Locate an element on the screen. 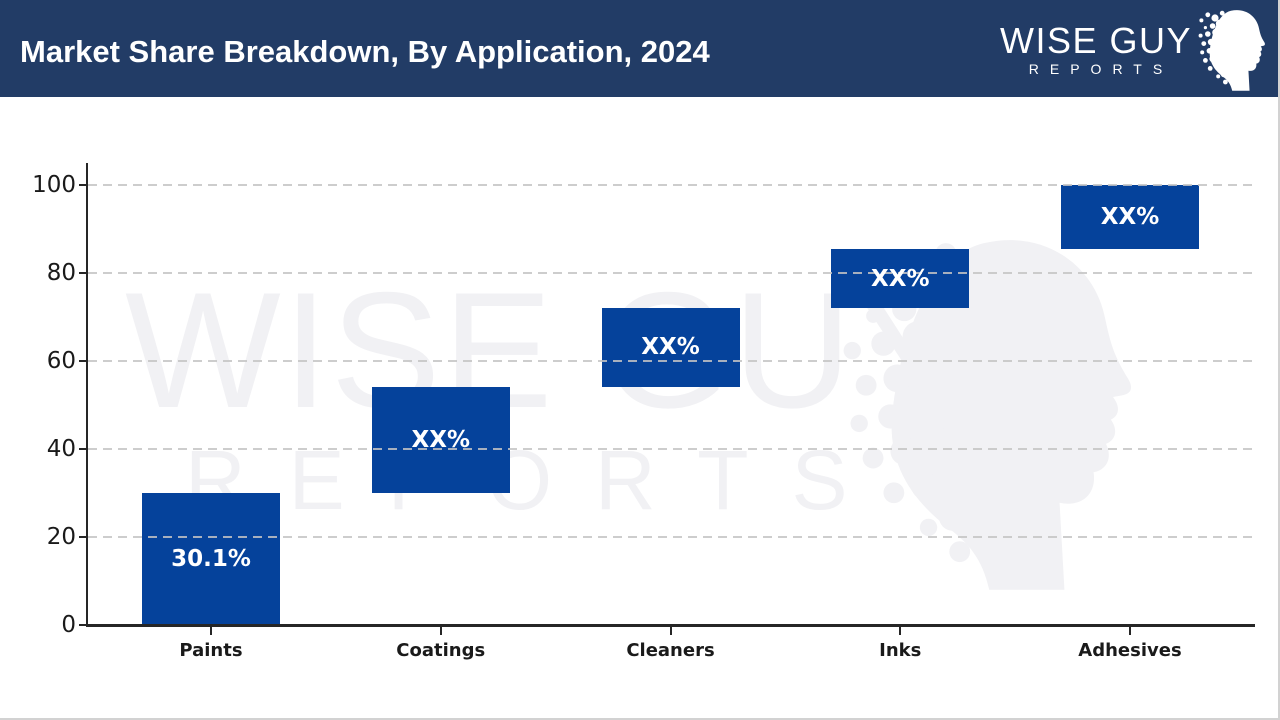 The image size is (1280, 720). bar-value-label-inks: XX% is located at coordinates (900, 278).